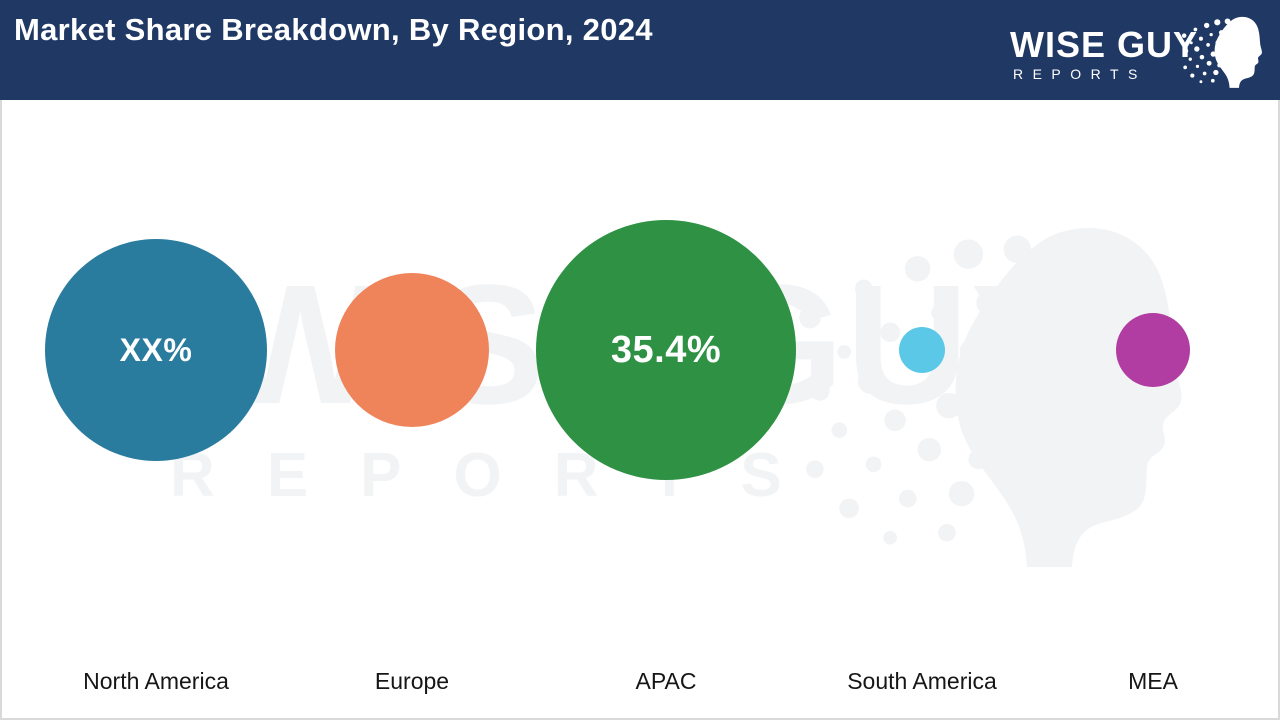 The height and width of the screenshot is (720, 1280). What do you see at coordinates (922, 350) in the screenshot?
I see `bubble-south-america` at bounding box center [922, 350].